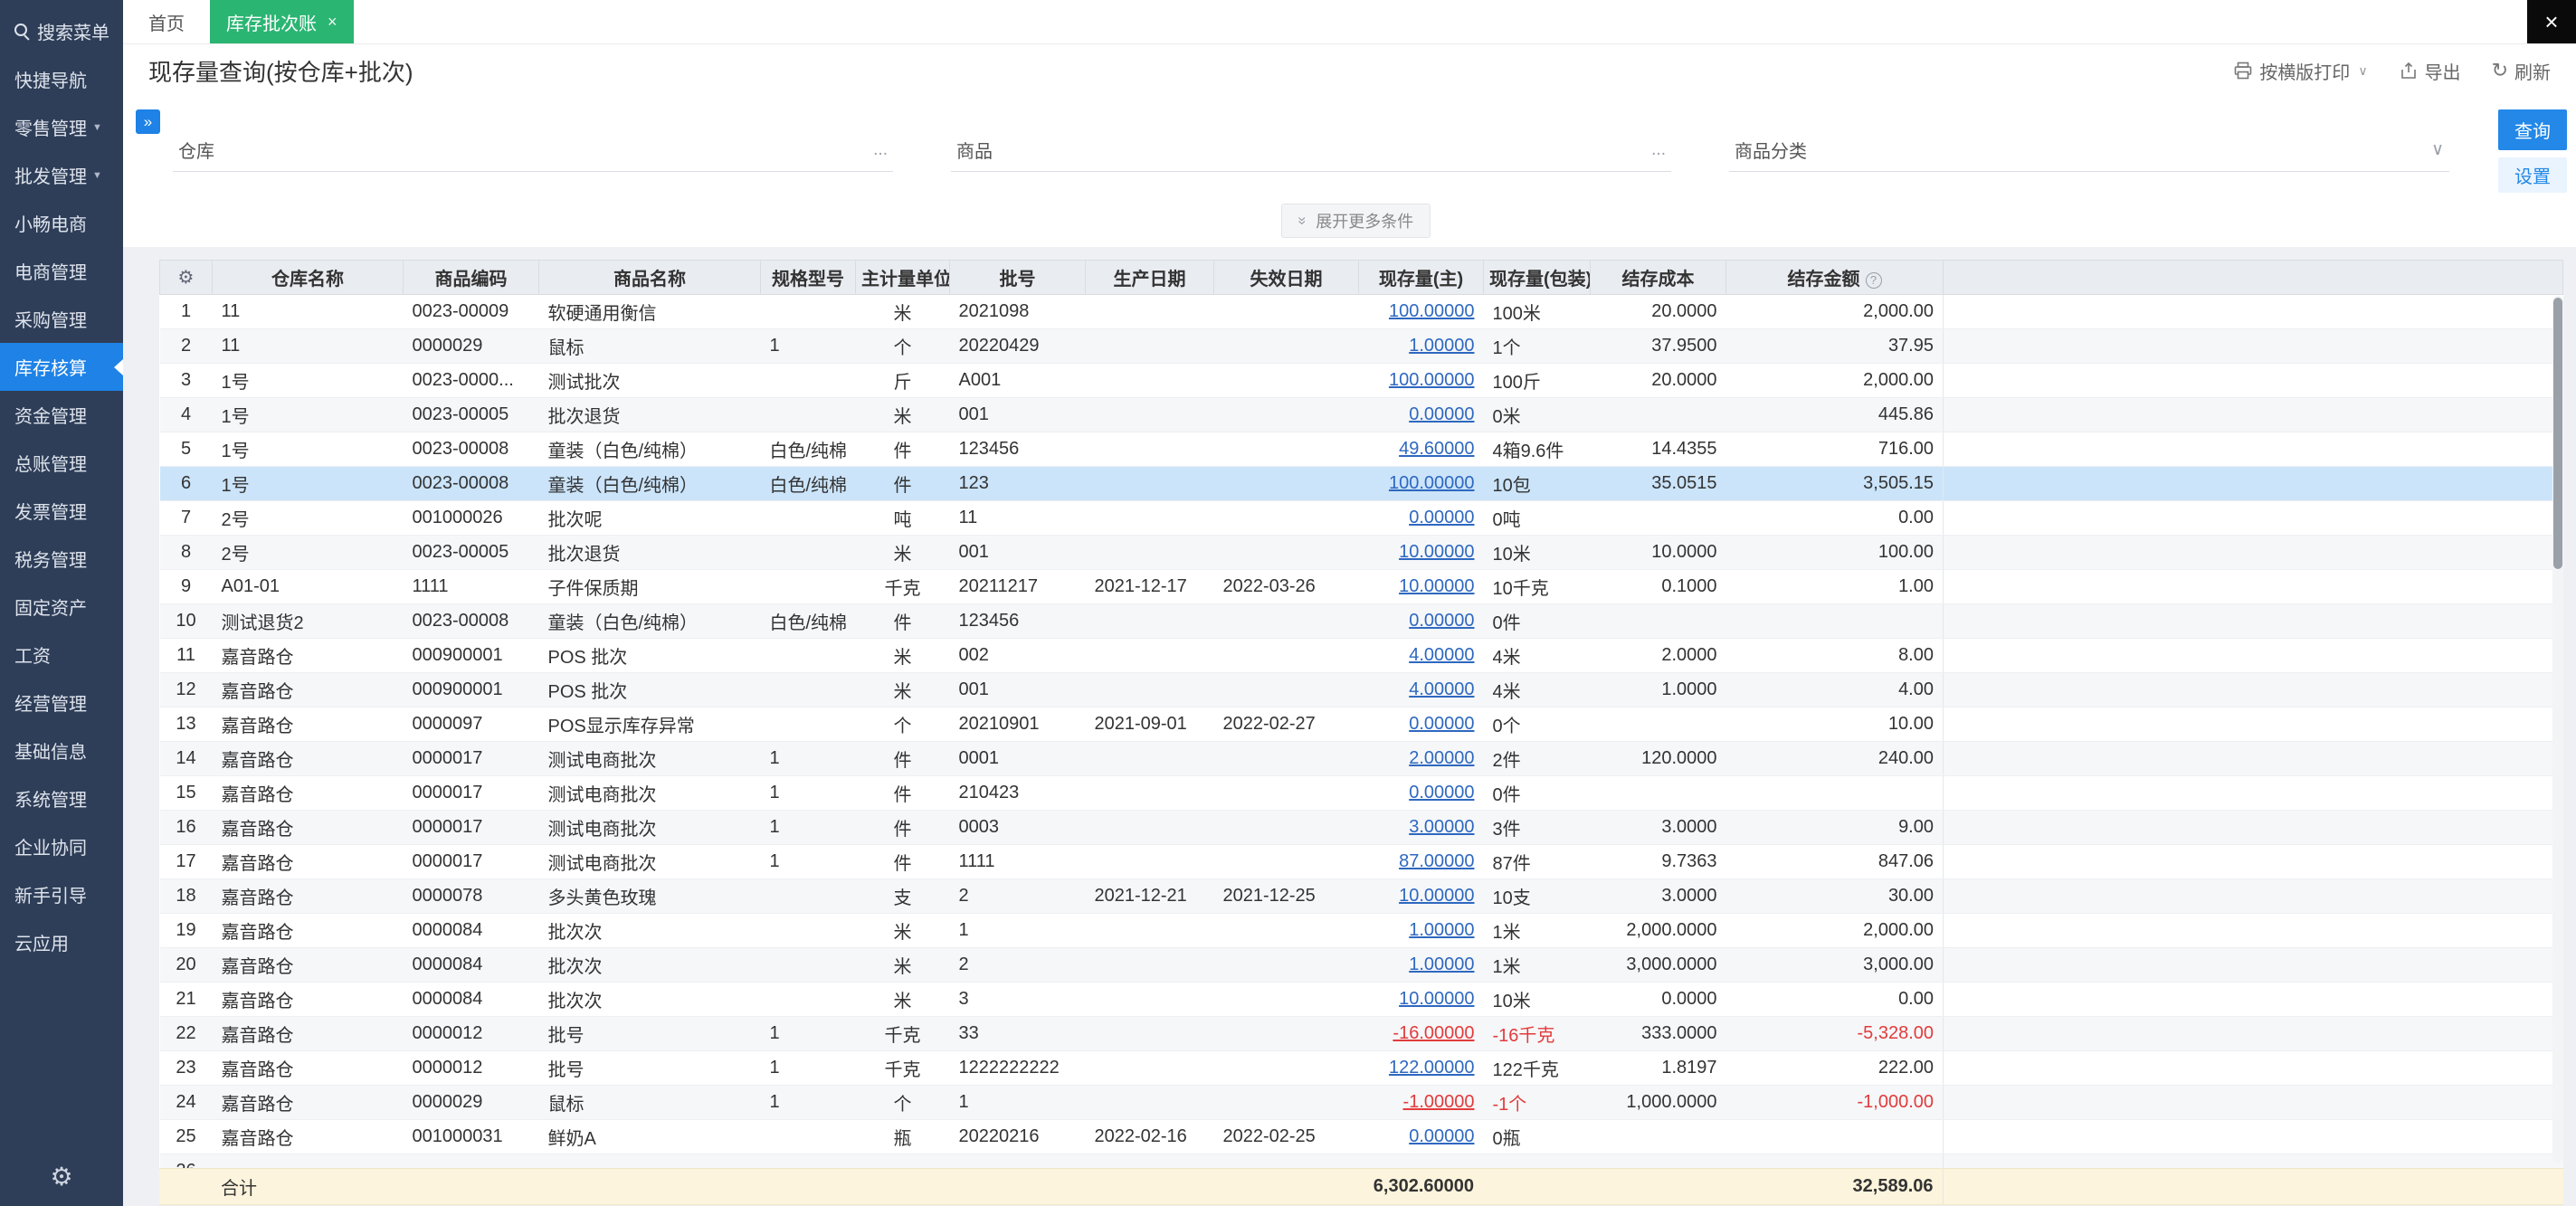 The width and height of the screenshot is (2576, 1206). I want to click on column-header: 商品名称, so click(649, 277).